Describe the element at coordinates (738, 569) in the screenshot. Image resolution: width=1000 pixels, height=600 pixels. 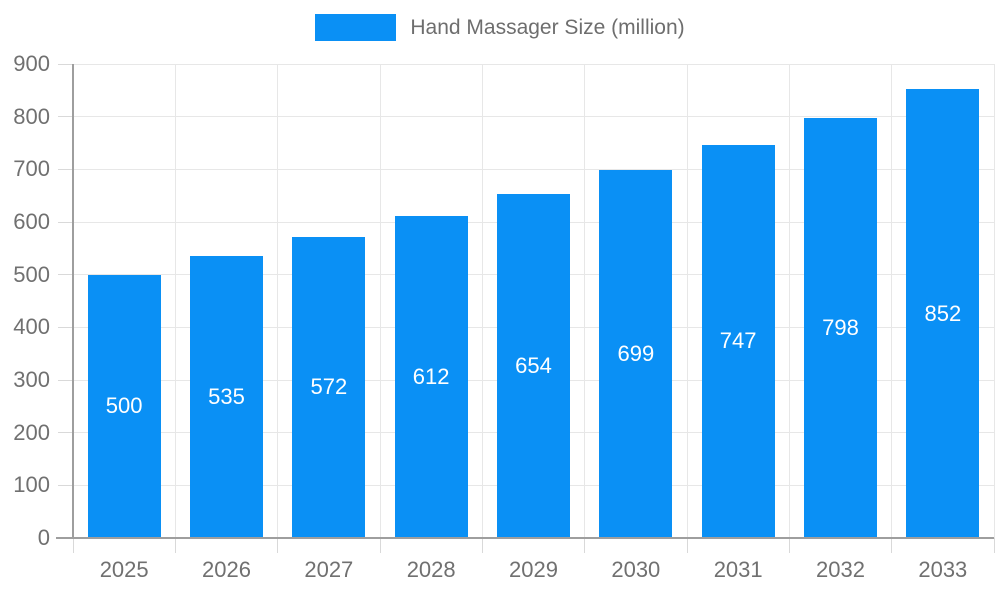
I see `x-axis-tick-label: 2031` at that location.